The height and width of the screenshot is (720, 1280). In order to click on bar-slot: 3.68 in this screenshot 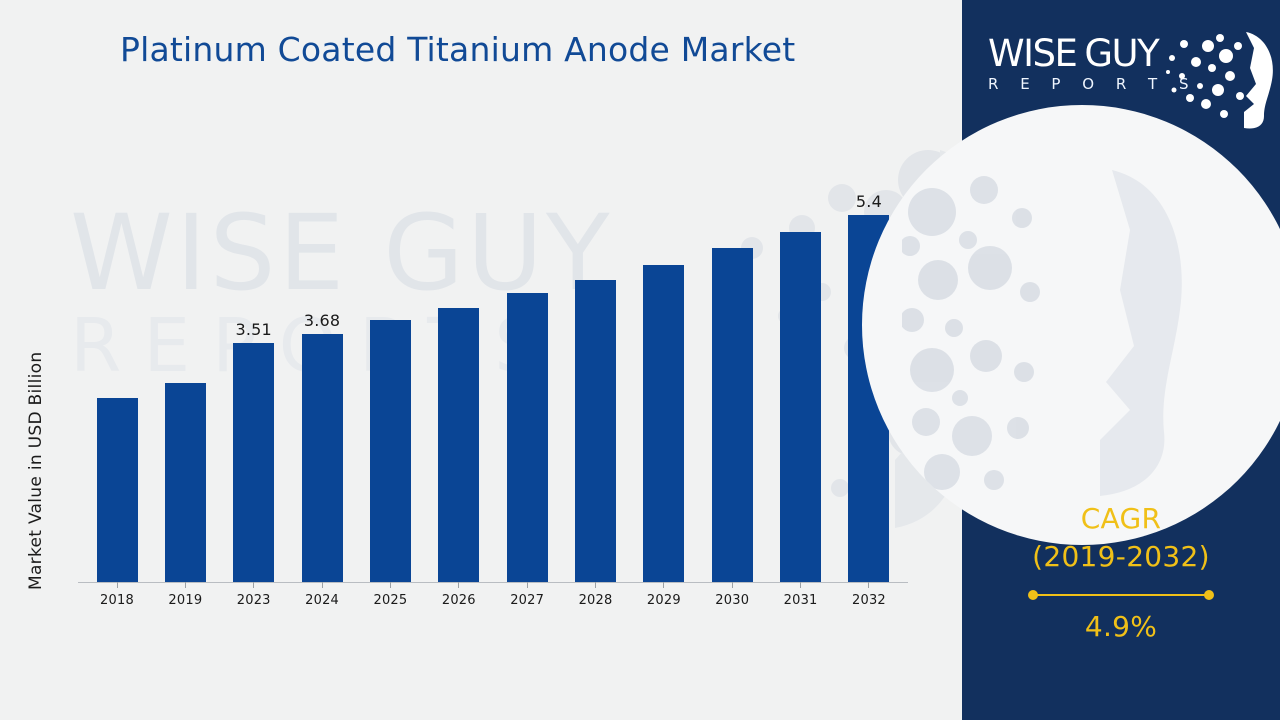, I will do `click(322, 376)`.